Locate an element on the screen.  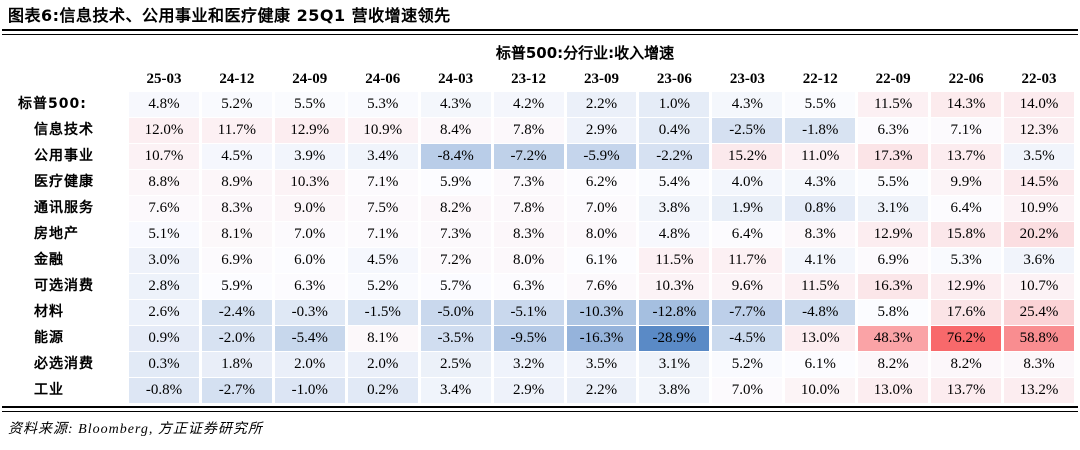
heatmap-cell: -2.5% is located at coordinates (747, 130).